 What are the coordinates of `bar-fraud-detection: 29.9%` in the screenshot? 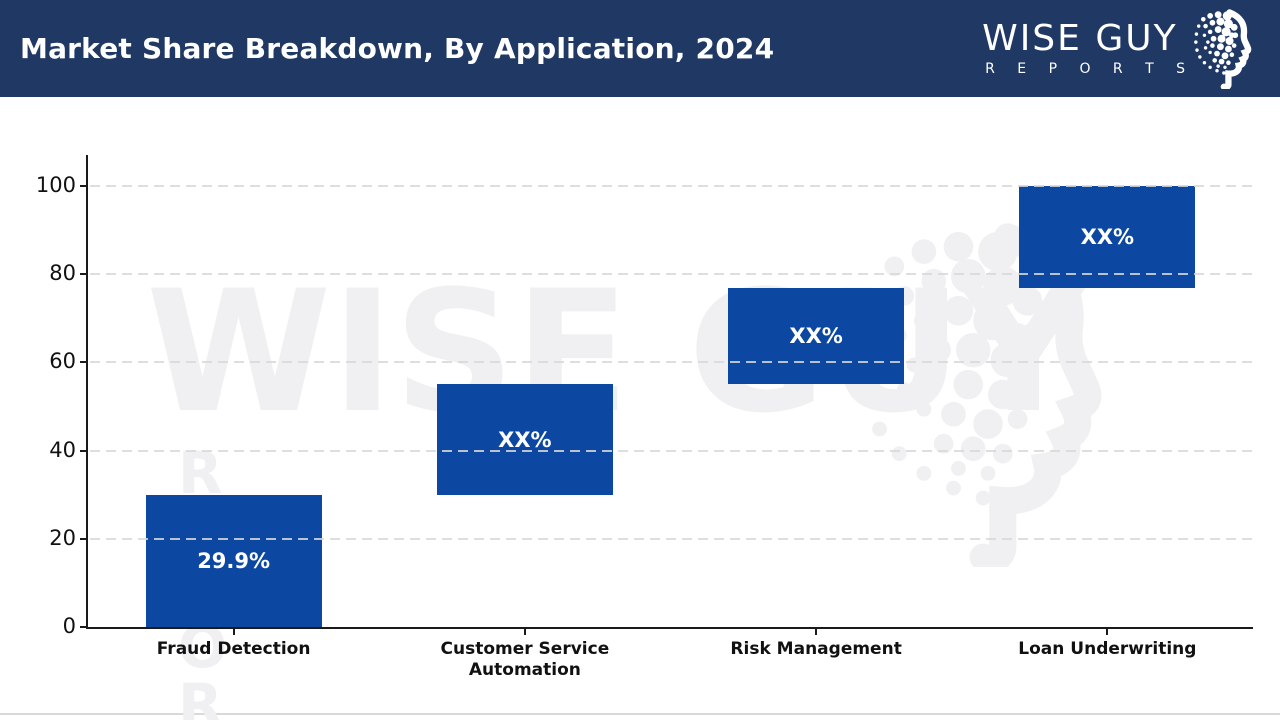 It's located at (233, 561).